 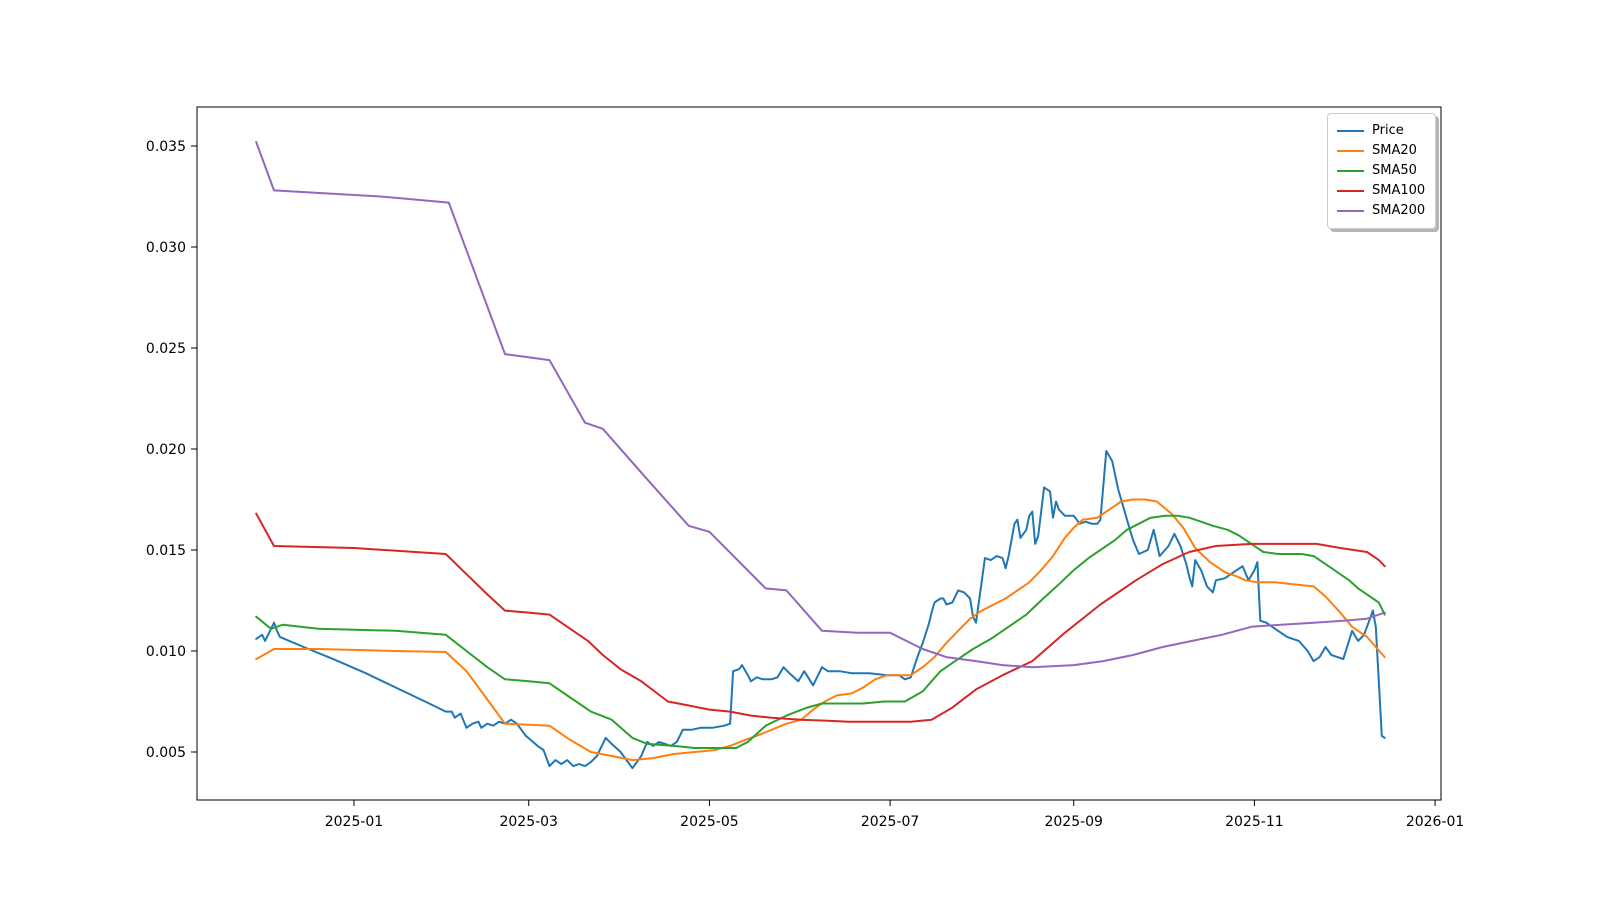 What do you see at coordinates (1435, 822) in the screenshot?
I see `x-tick-label: 2026-01` at bounding box center [1435, 822].